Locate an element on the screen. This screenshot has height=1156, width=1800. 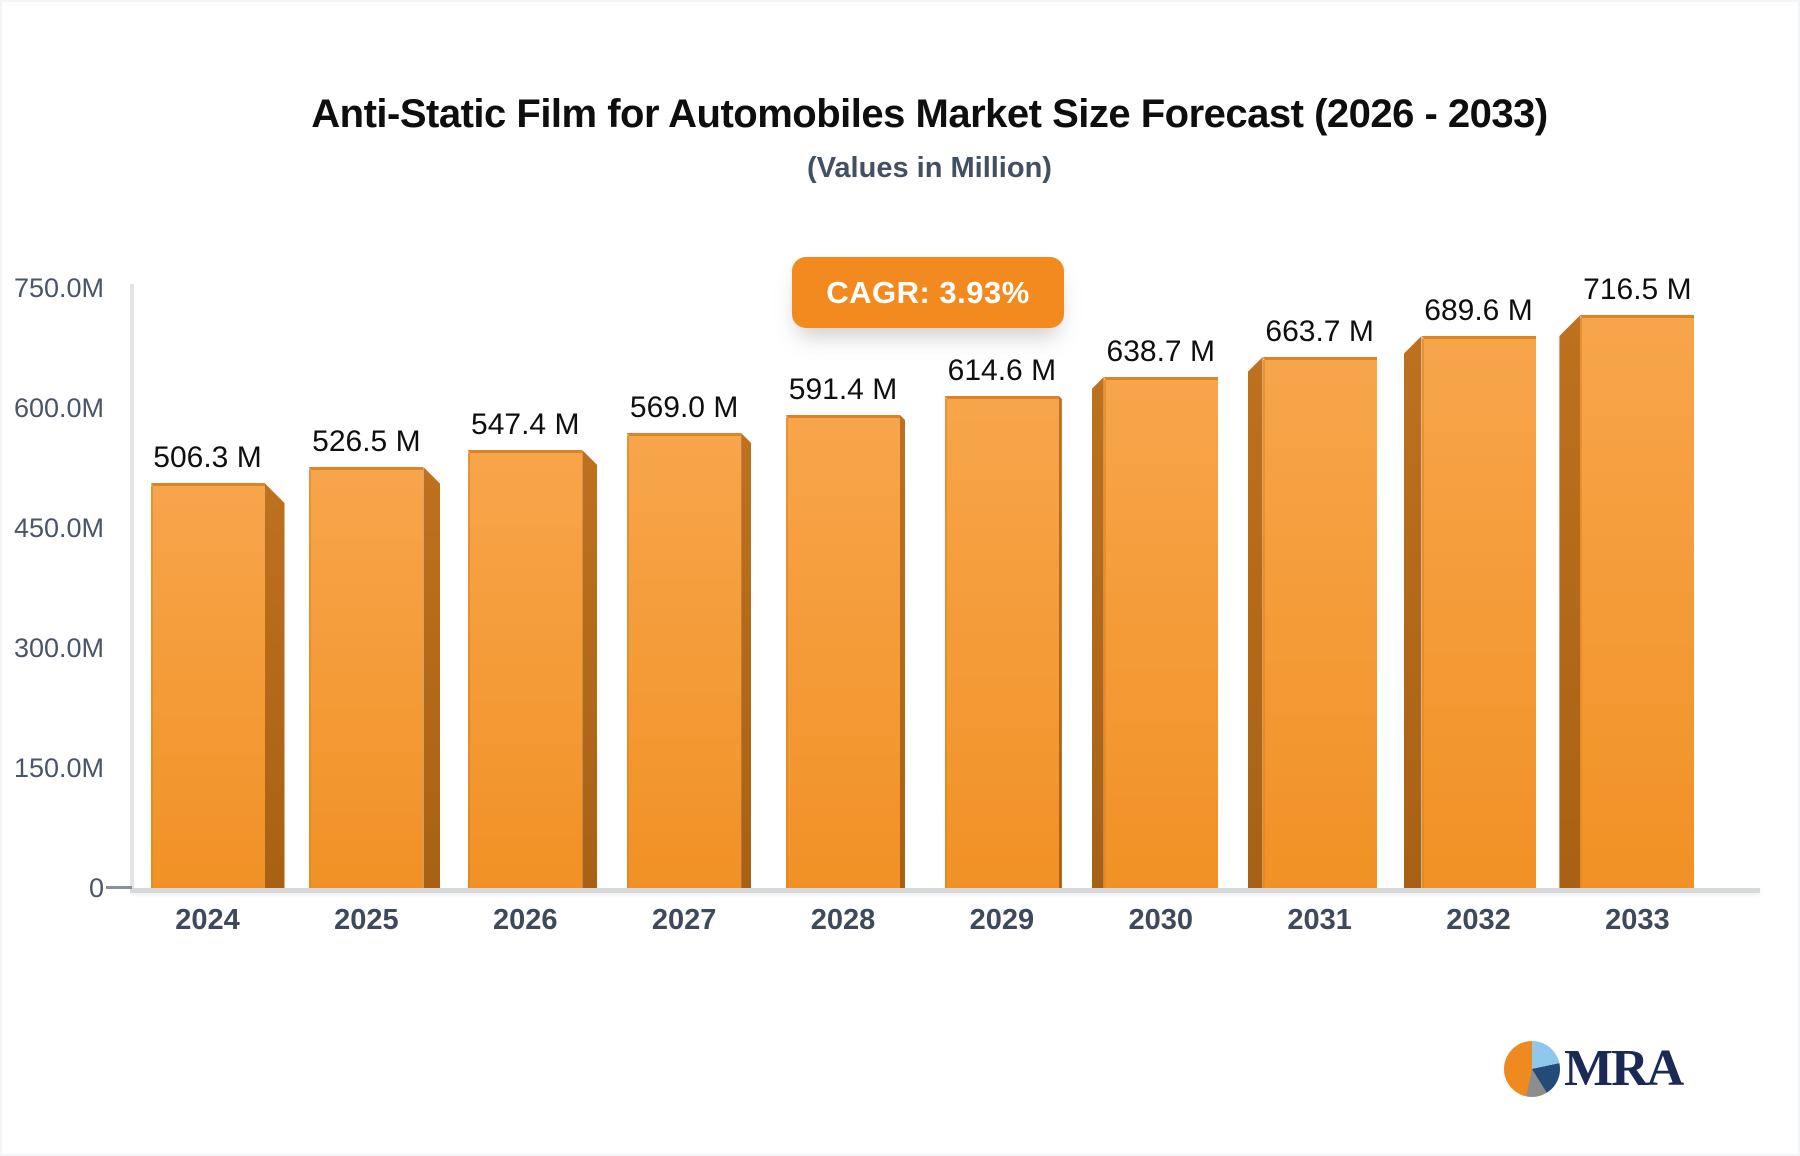
bar-2033 is located at coordinates (1637, 601).